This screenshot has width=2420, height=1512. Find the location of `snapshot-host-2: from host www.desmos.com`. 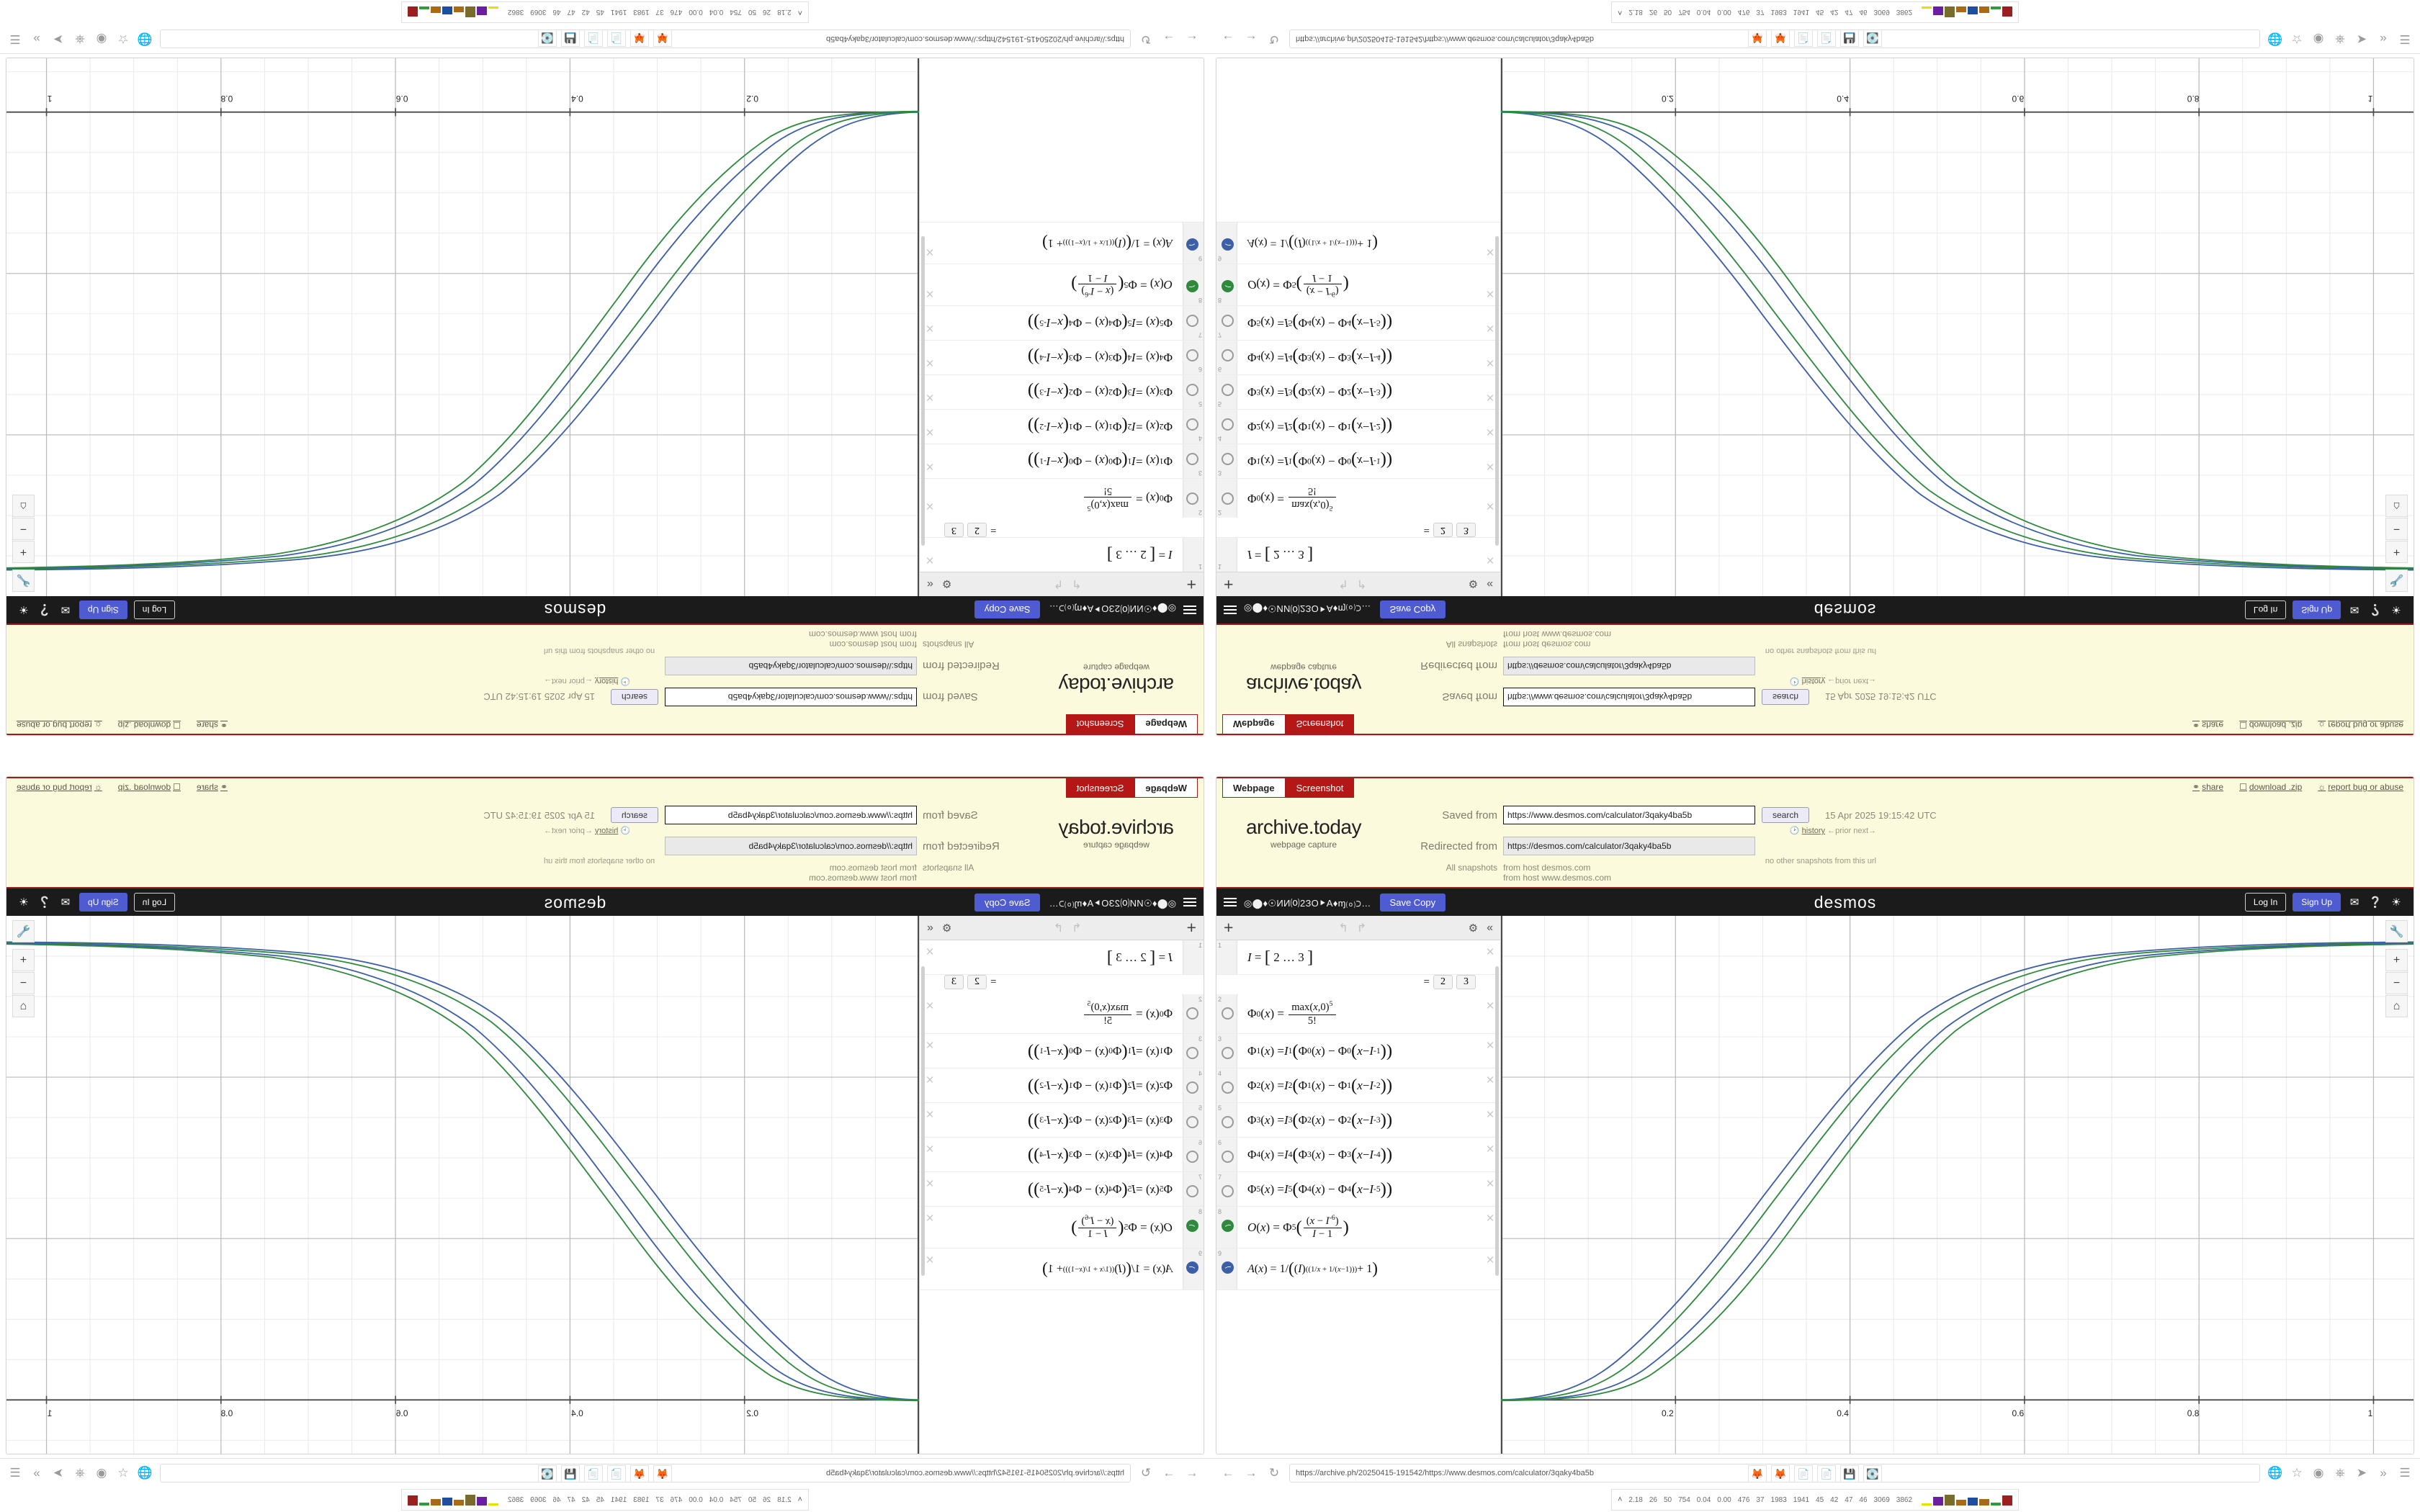

snapshot-host-2: from host www.desmos.com is located at coordinates (862, 634).